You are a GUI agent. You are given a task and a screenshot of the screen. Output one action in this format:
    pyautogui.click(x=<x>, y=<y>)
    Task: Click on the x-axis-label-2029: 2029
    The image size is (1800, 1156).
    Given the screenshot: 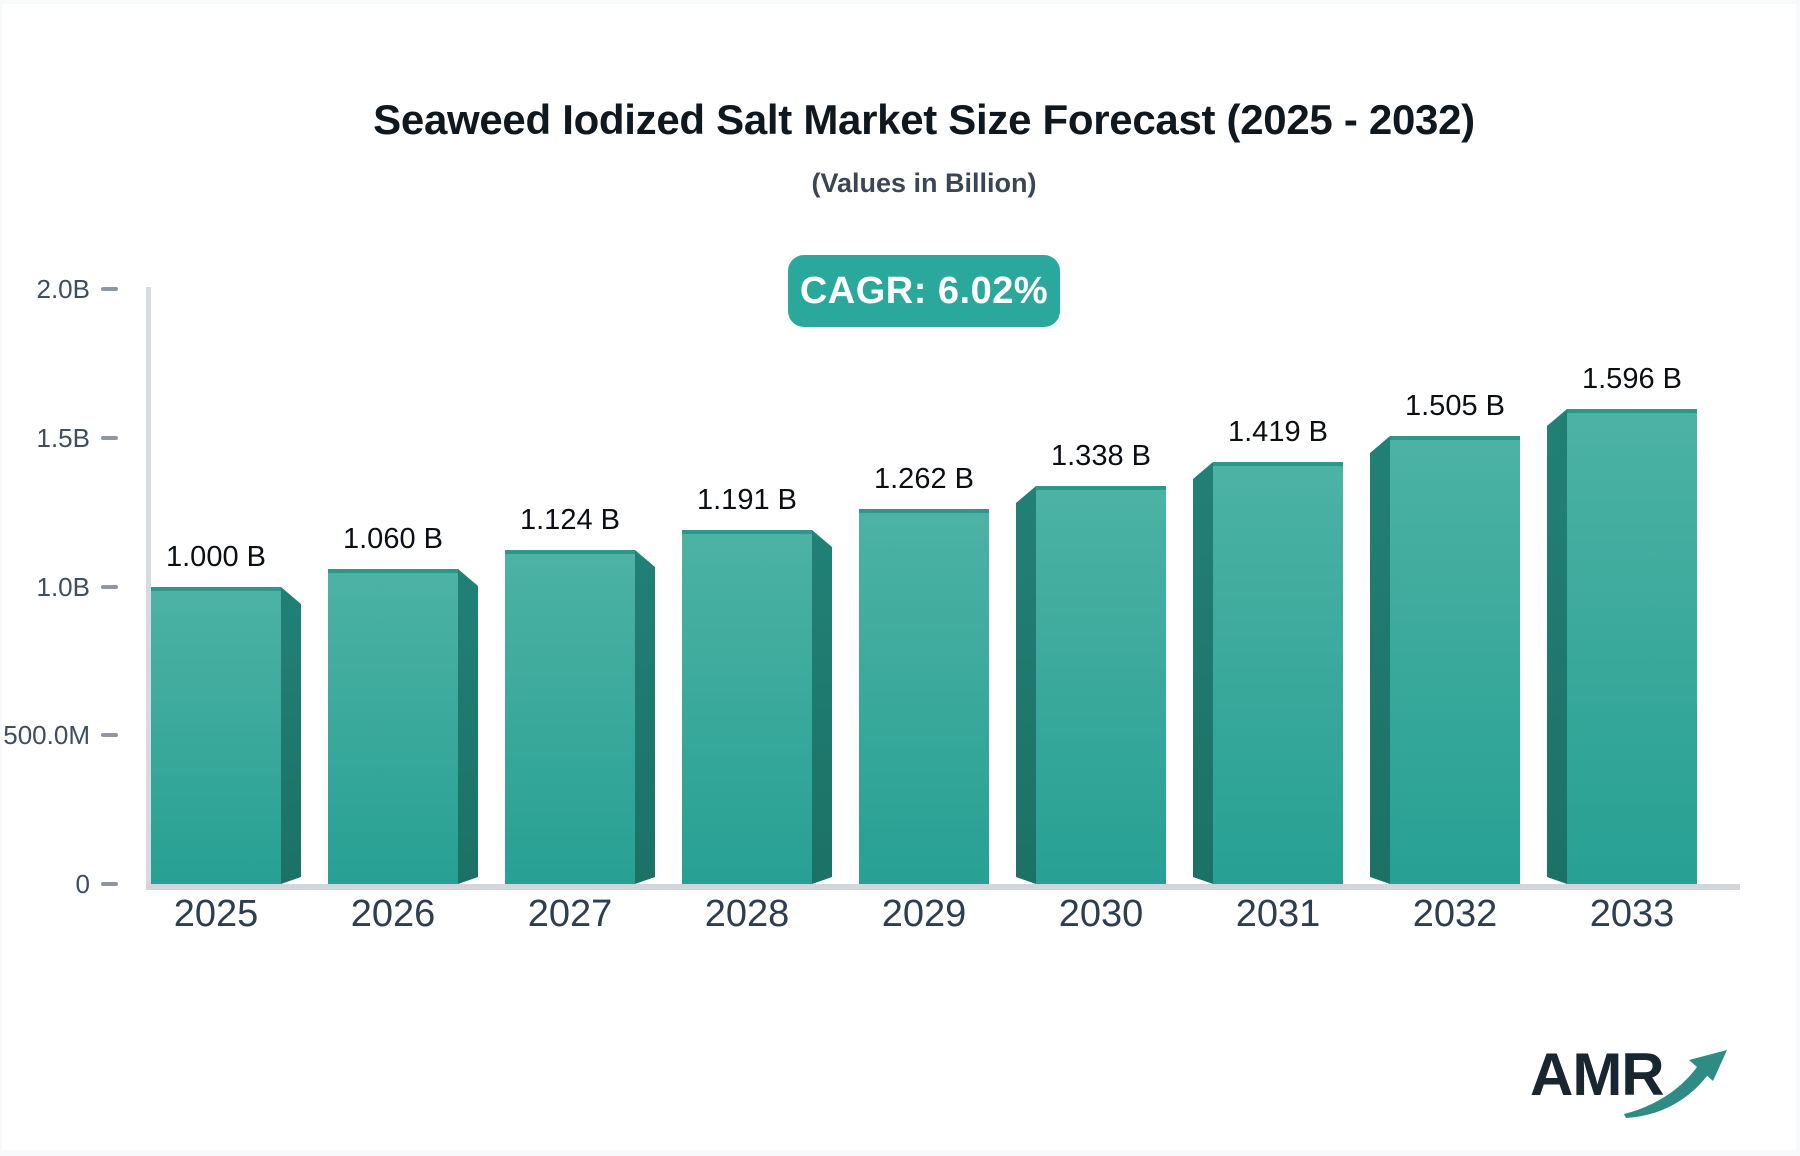 What is the action you would take?
    pyautogui.click(x=924, y=914)
    